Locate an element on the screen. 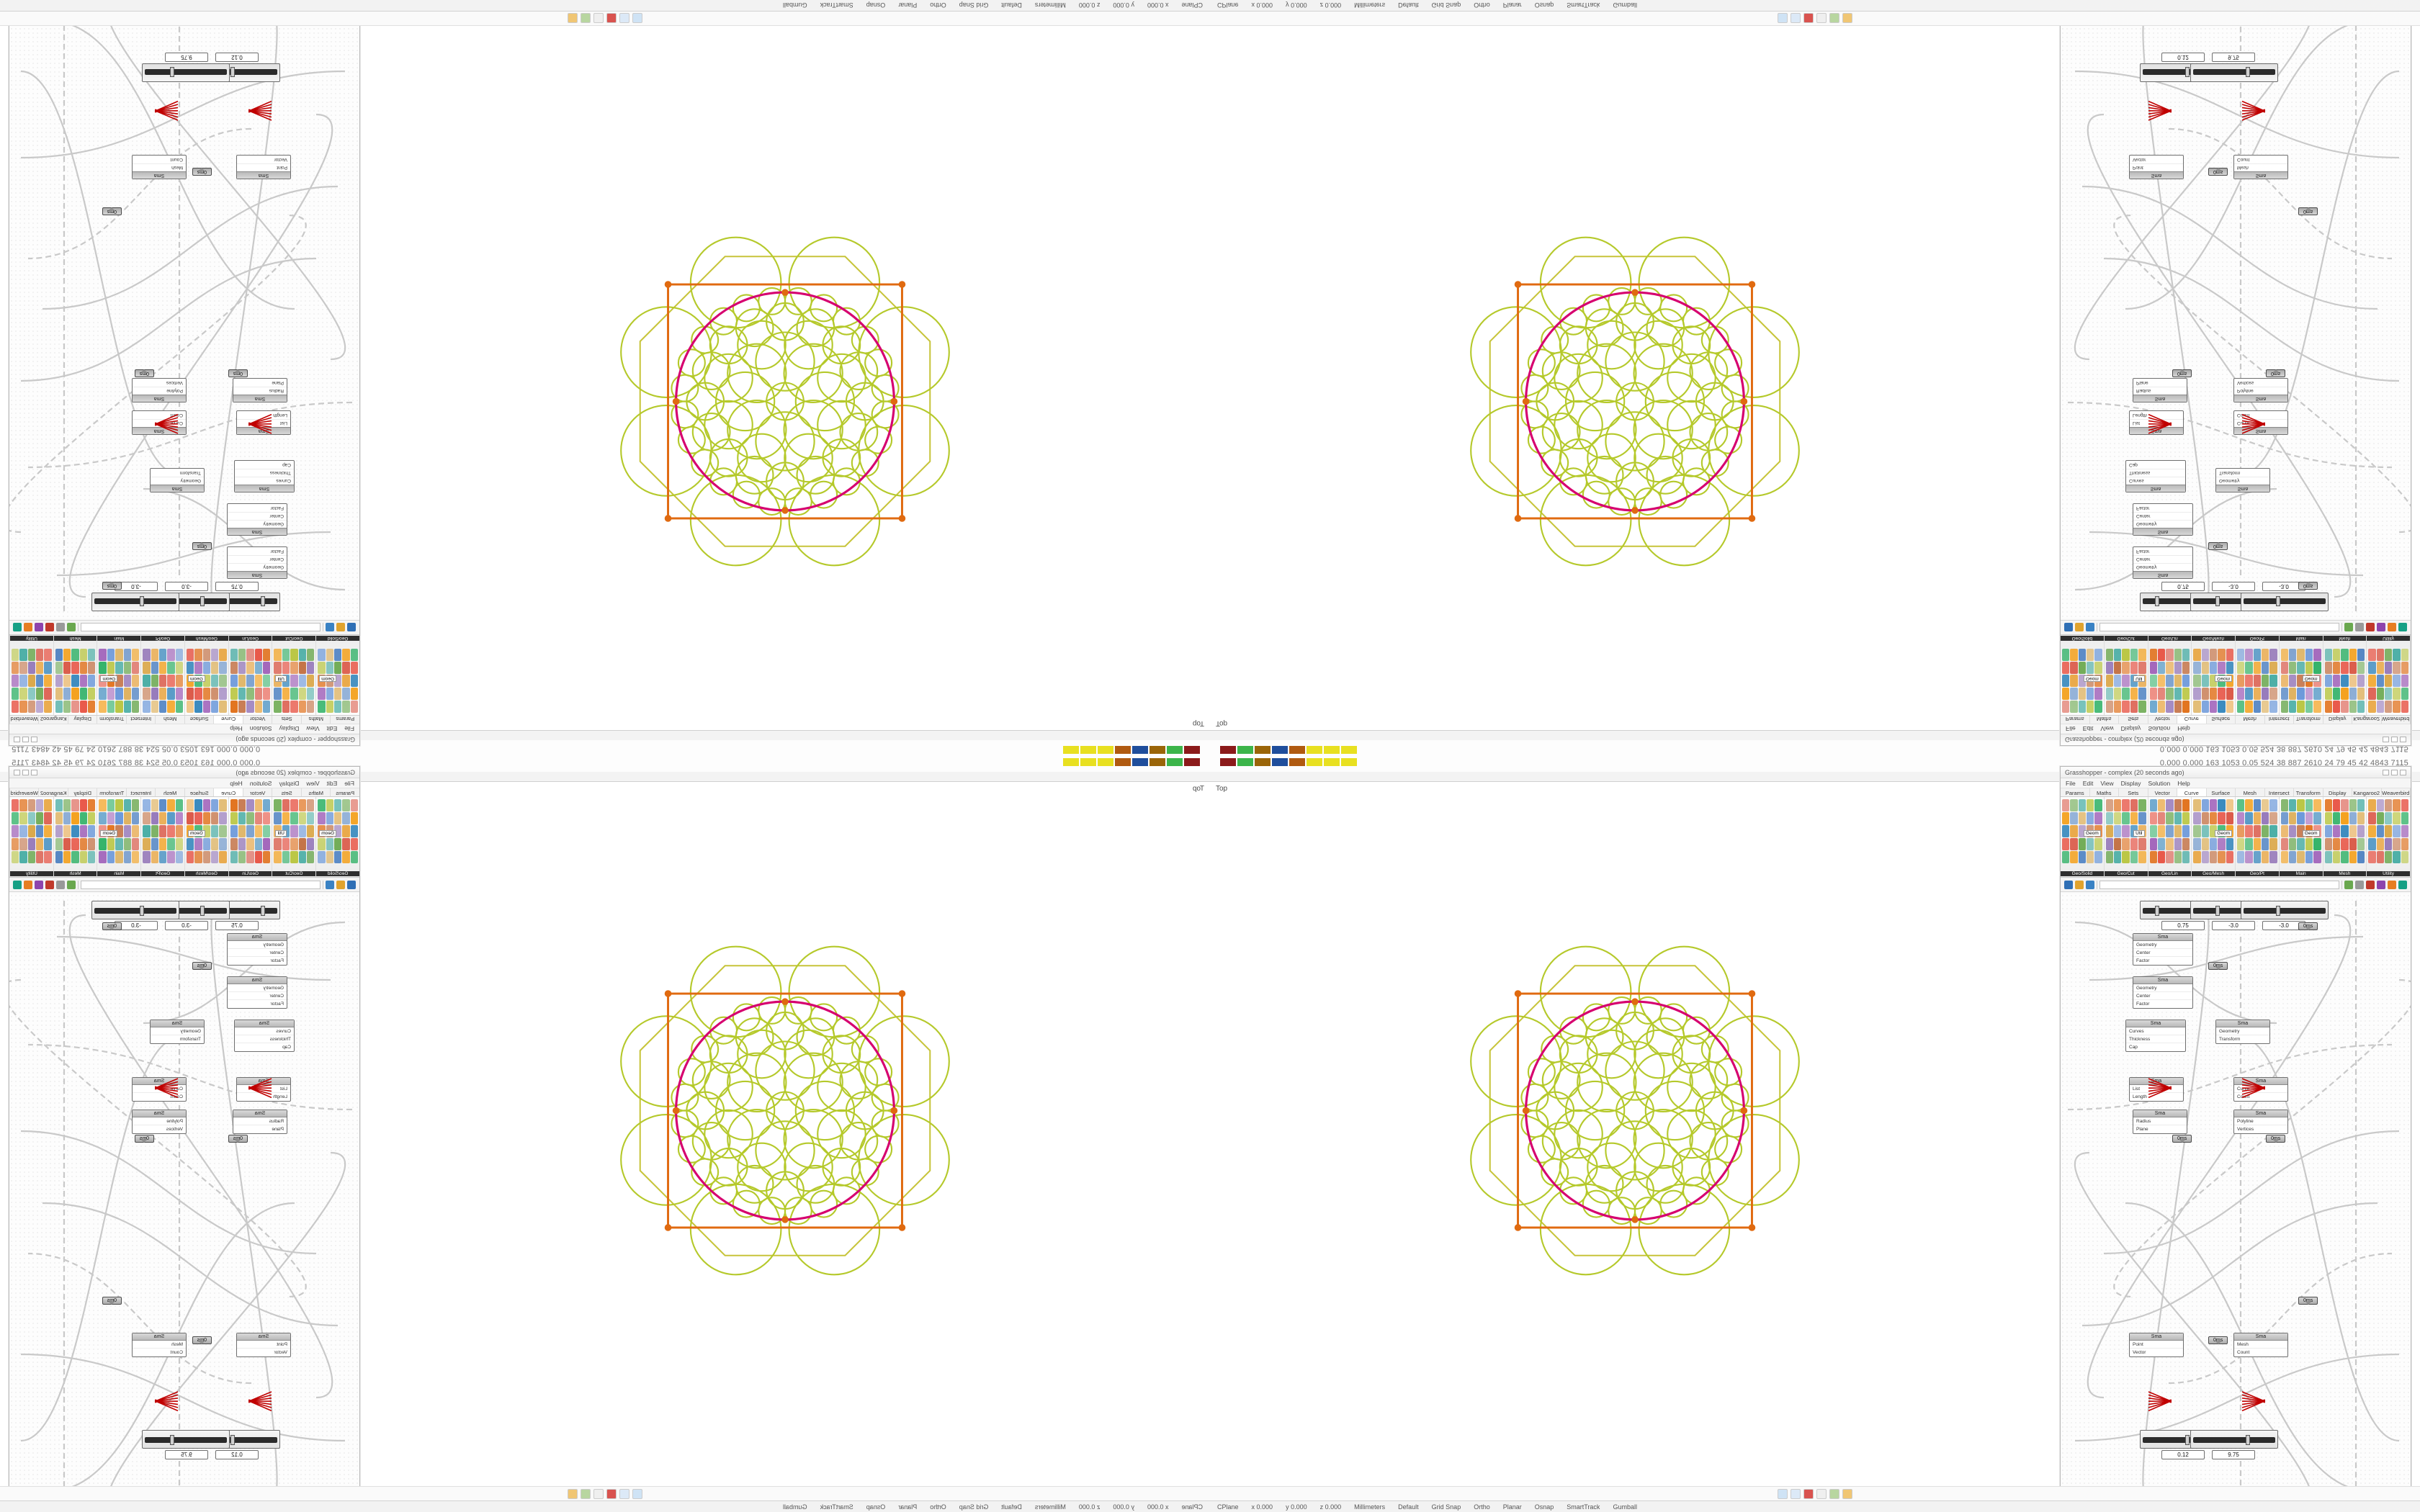 This screenshot has height=1512, width=2420. component-port: Mesh is located at coordinates (159, 1345).